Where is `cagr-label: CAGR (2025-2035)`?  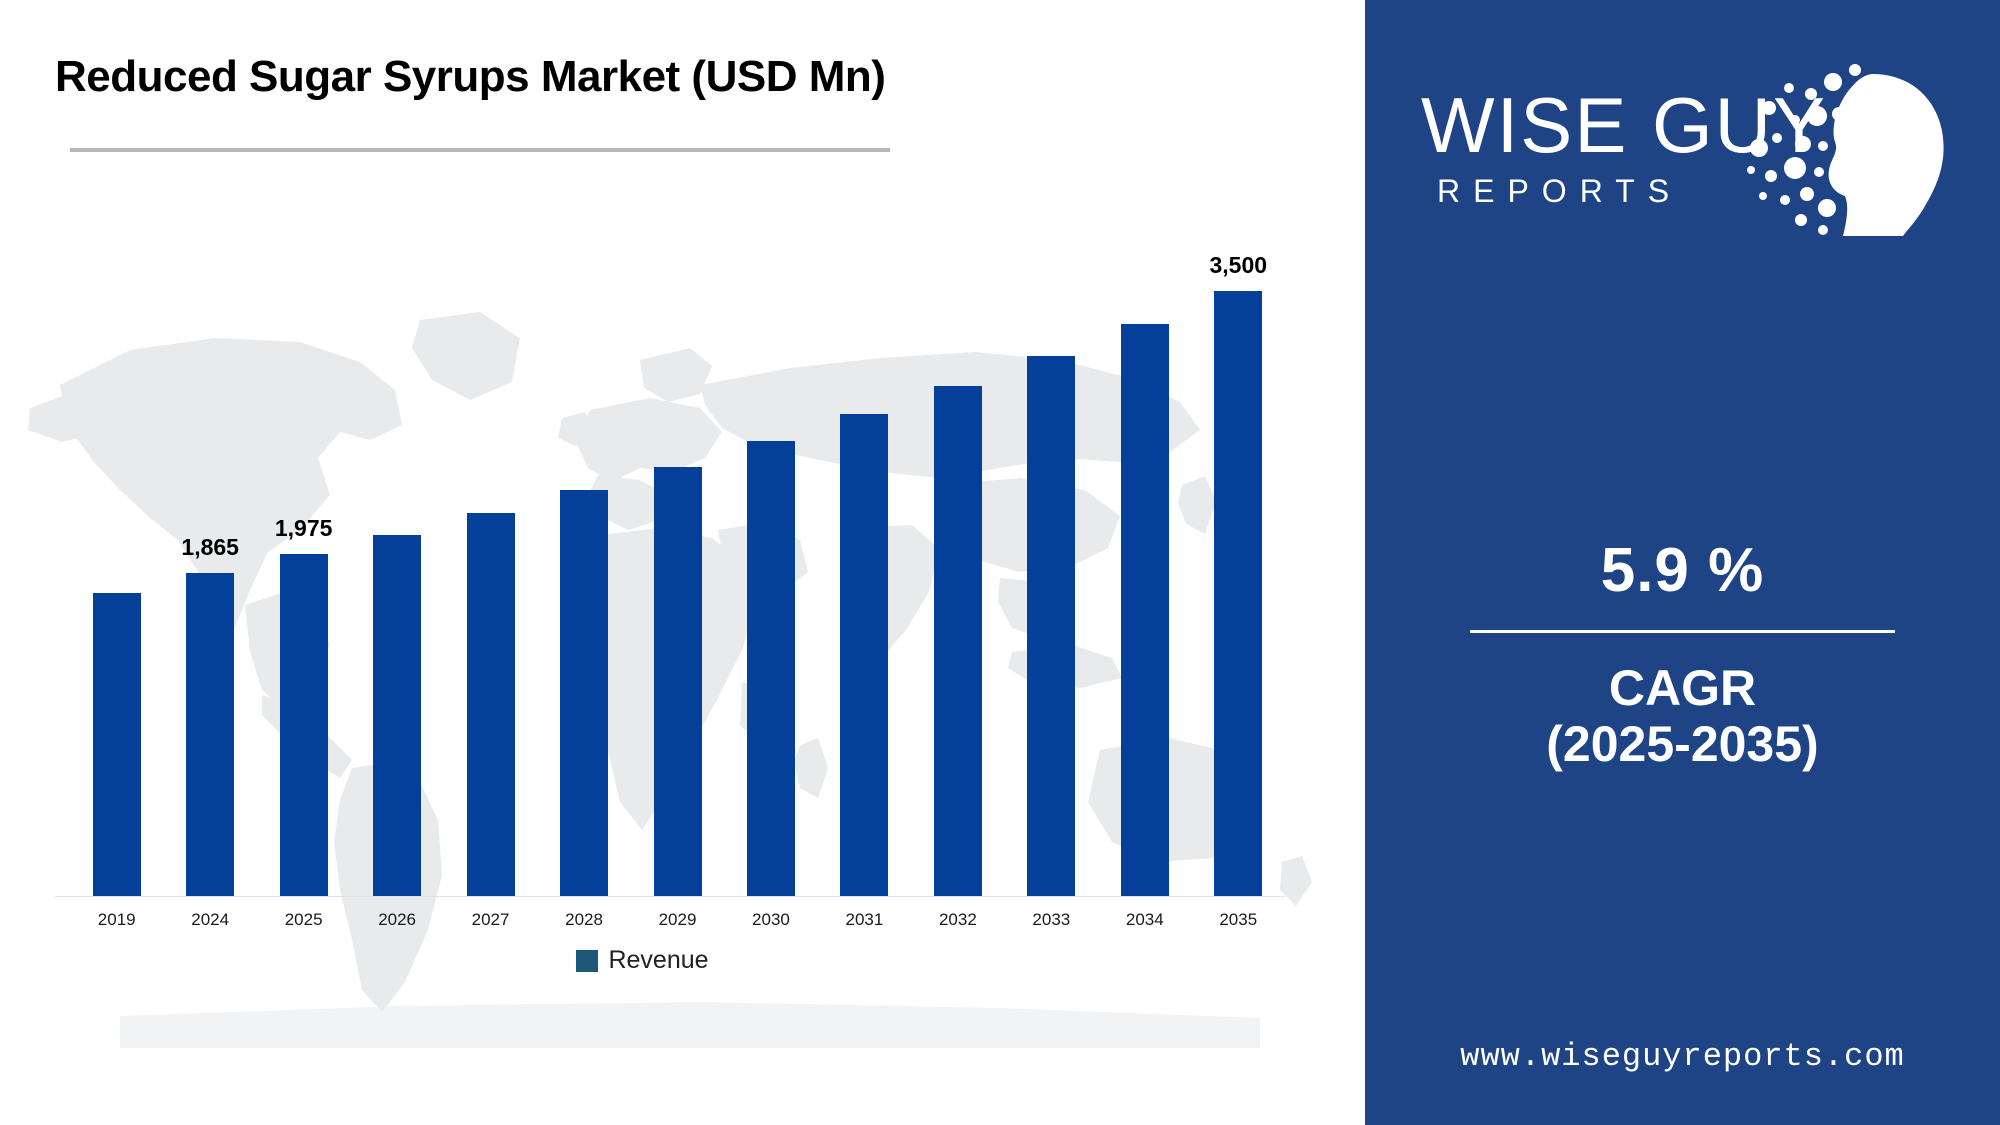
cagr-label: CAGR (2025-2035) is located at coordinates (1682, 716).